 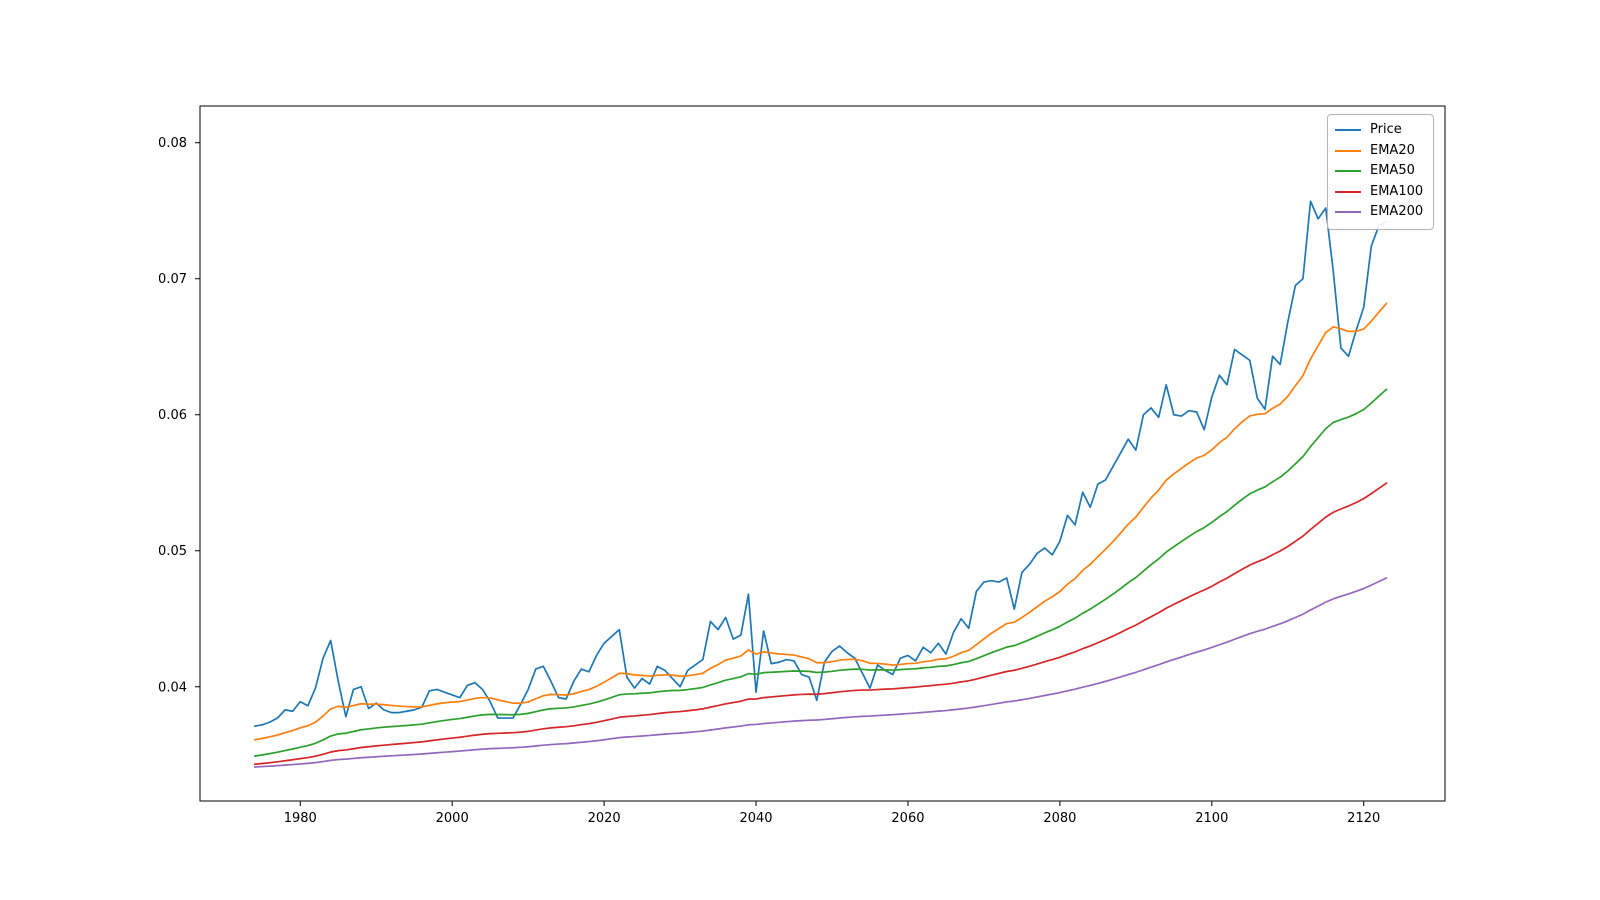 I want to click on legend-label: Price, so click(x=1386, y=130).